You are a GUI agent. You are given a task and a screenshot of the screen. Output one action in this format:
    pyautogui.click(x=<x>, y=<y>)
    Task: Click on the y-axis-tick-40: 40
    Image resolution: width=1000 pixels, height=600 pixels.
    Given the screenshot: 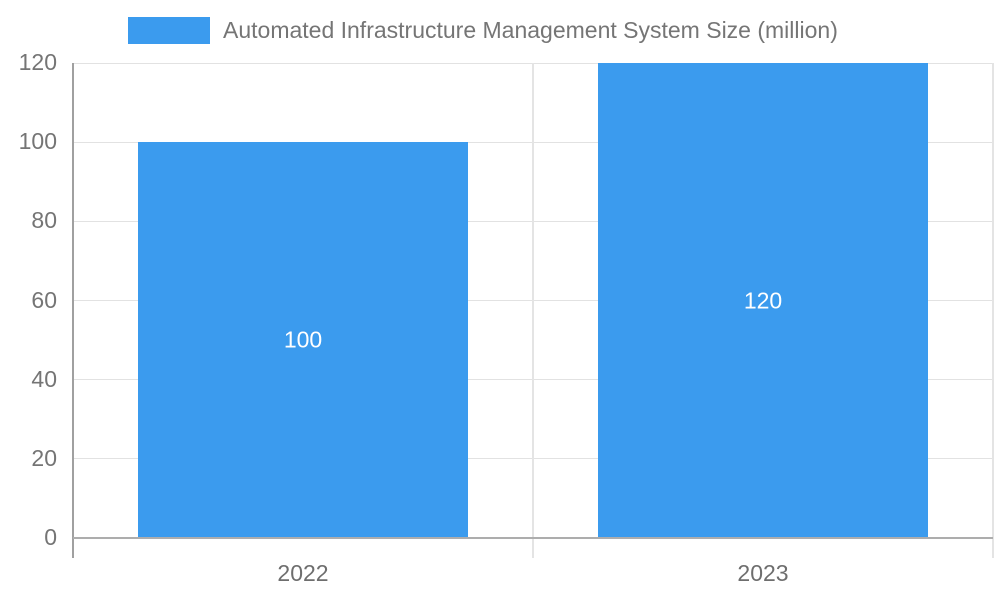 What is the action you would take?
    pyautogui.click(x=44, y=378)
    